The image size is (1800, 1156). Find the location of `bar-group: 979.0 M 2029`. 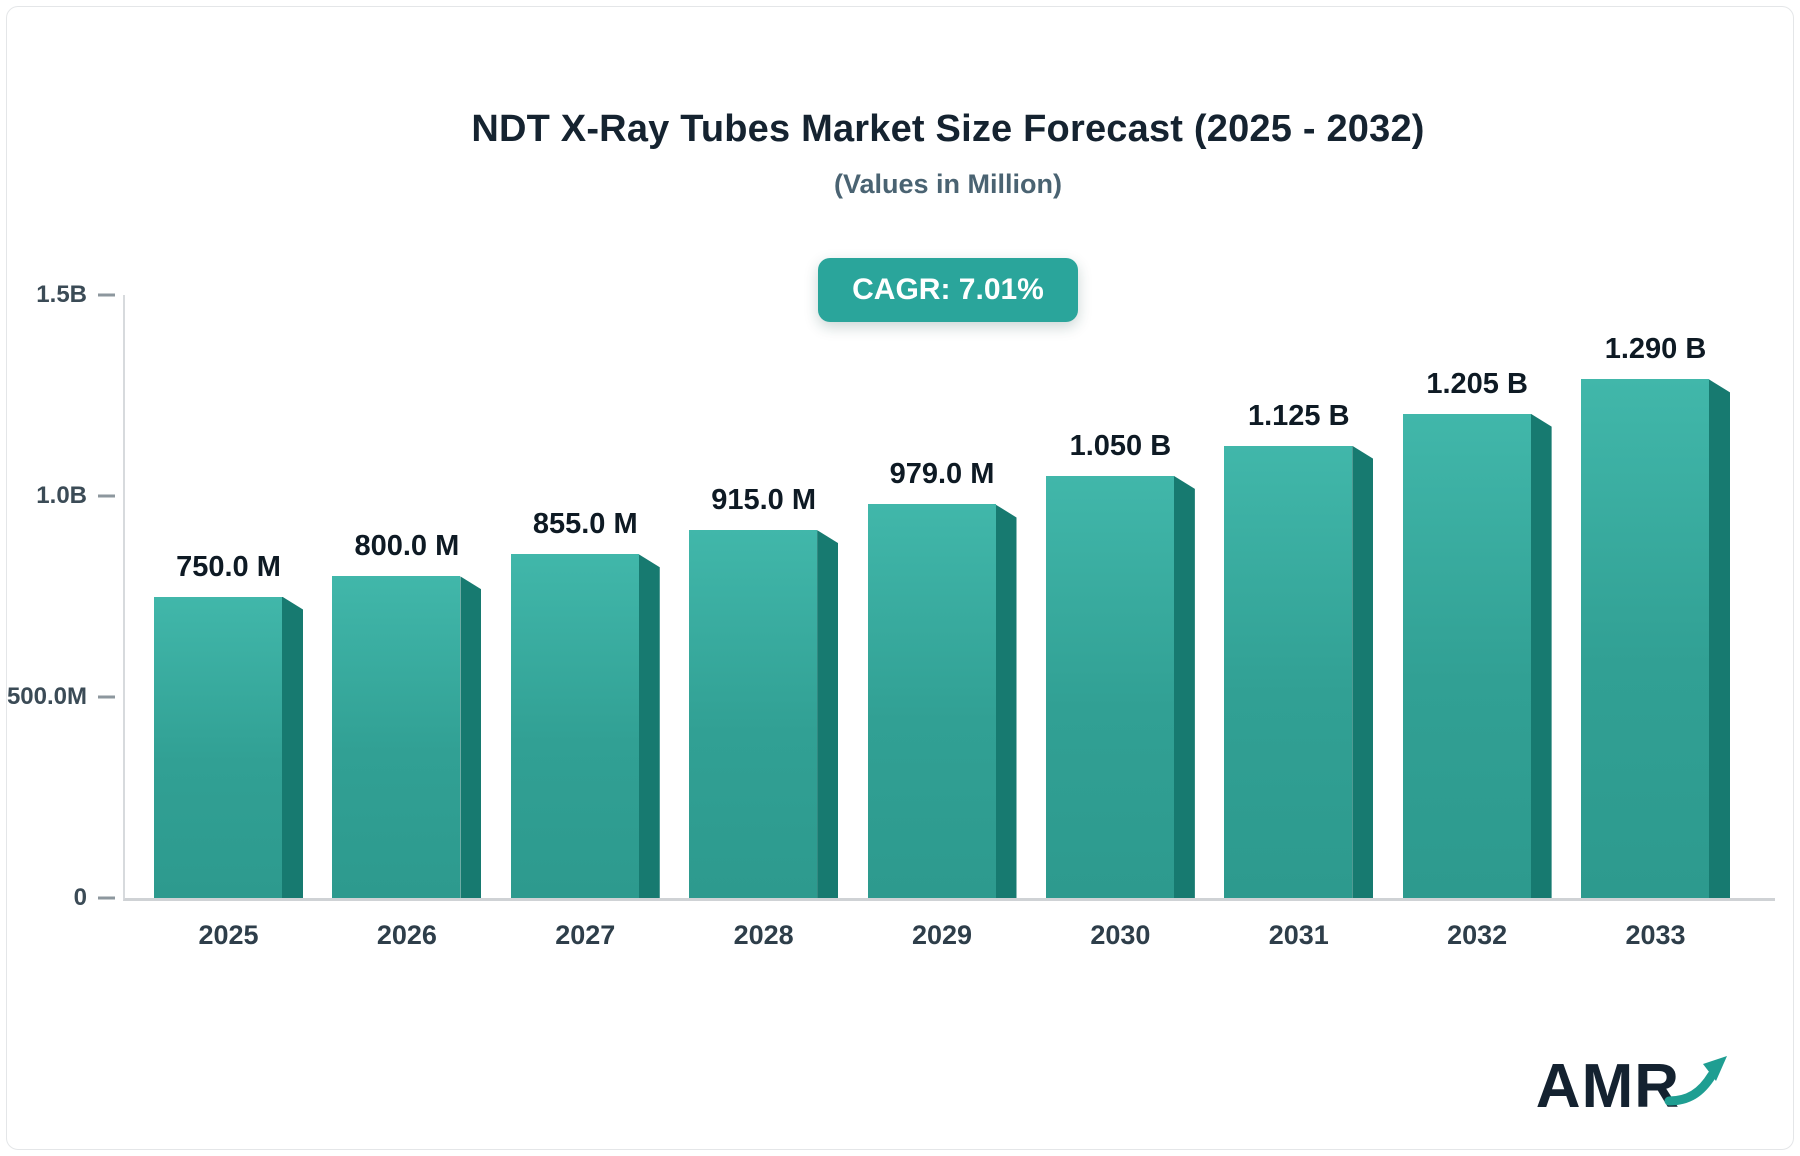

bar-group: 979.0 M 2029 is located at coordinates (942, 622).